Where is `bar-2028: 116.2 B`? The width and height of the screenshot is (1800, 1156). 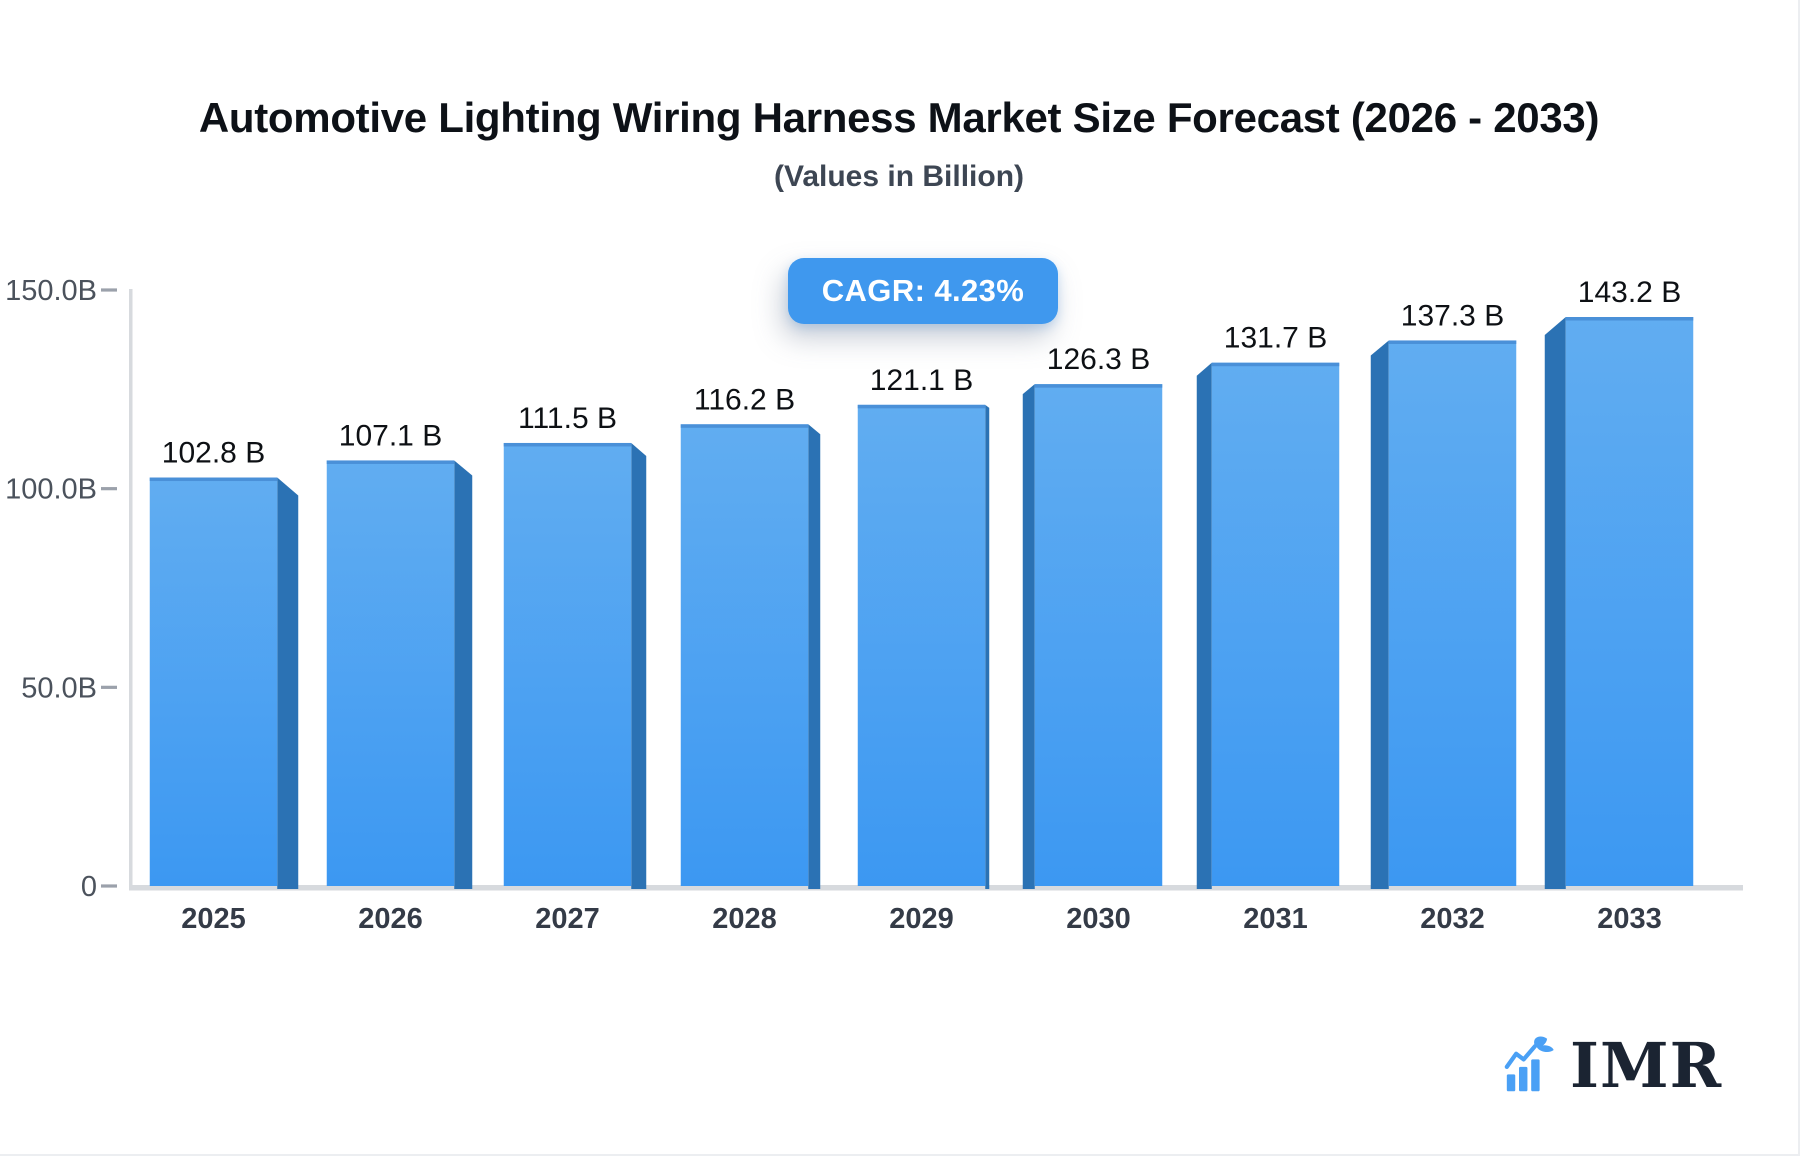 bar-2028: 116.2 B is located at coordinates (750, 636).